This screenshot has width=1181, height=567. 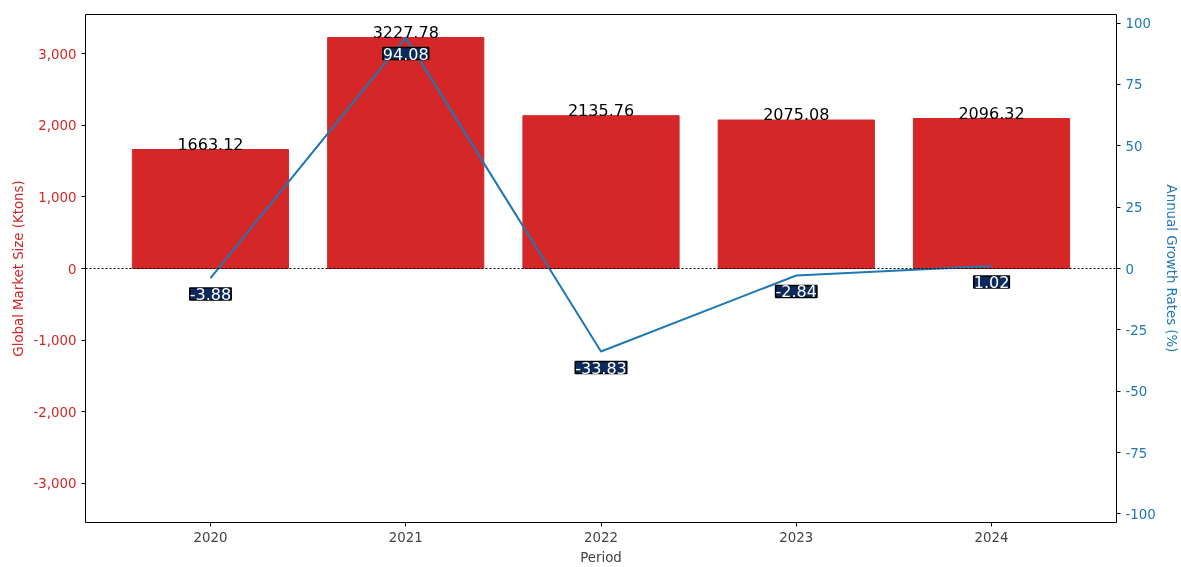 I want to click on data-label: -33.83, so click(x=601, y=368).